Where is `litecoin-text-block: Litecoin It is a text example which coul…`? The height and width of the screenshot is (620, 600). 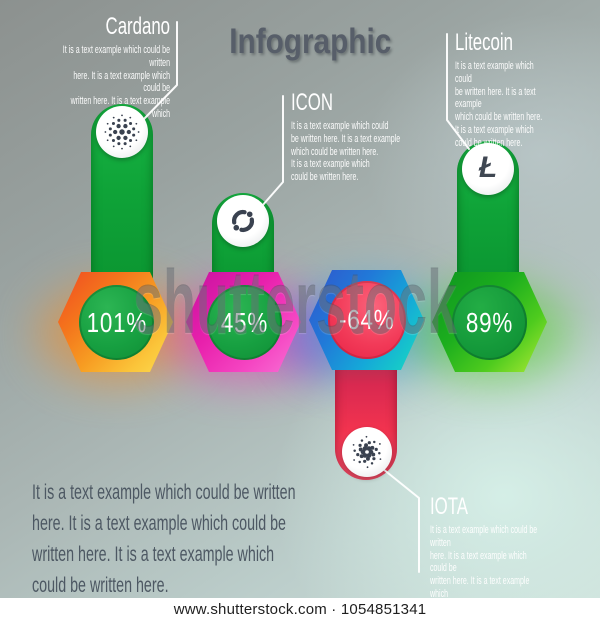 litecoin-text-block: Litecoin It is a text example which coul… is located at coordinates (527, 90).